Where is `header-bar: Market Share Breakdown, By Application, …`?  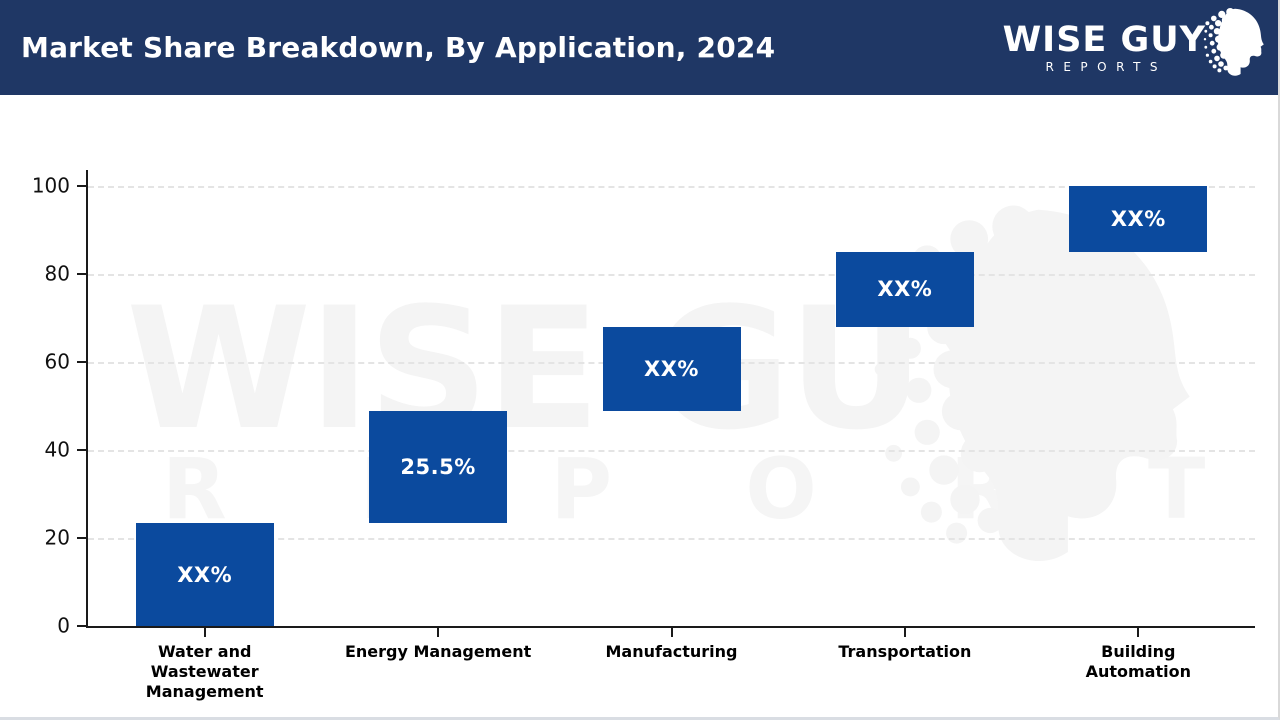
header-bar: Market Share Breakdown, By Application, … is located at coordinates (640, 47).